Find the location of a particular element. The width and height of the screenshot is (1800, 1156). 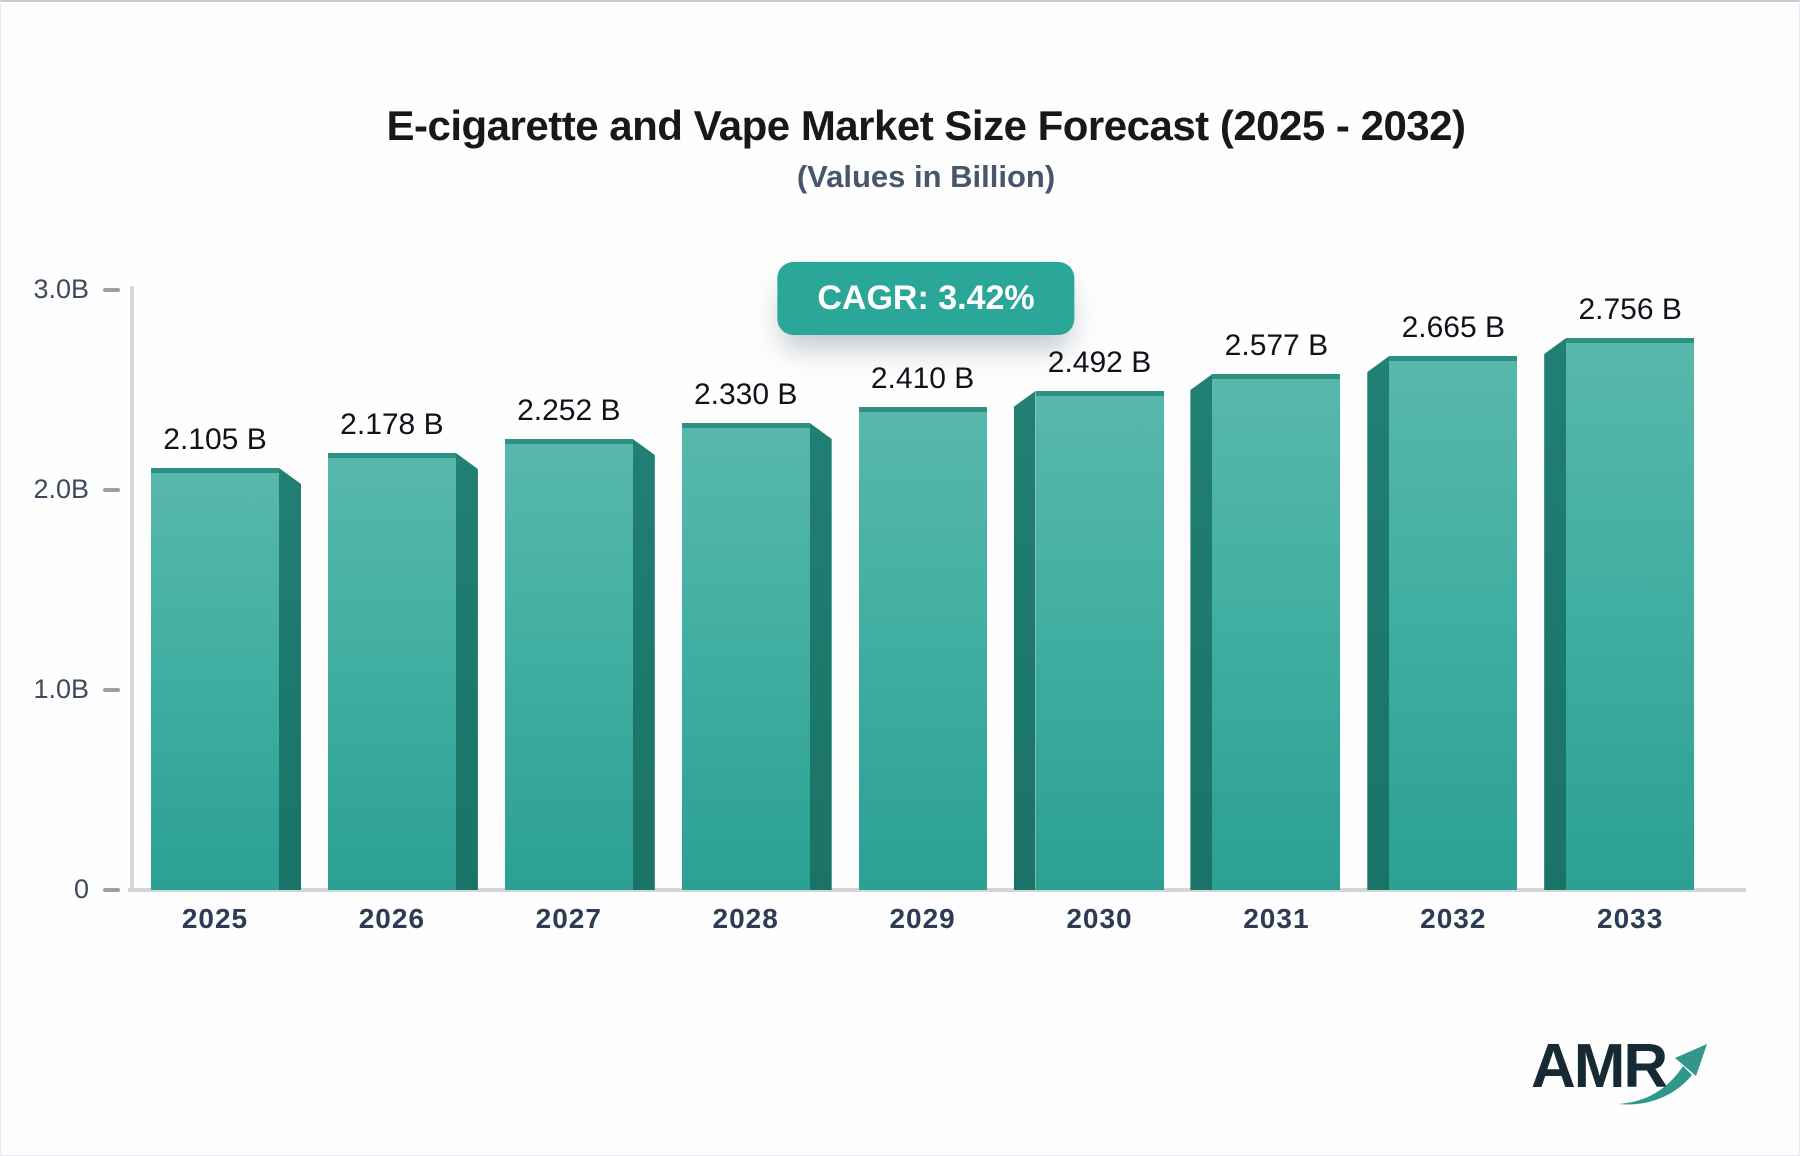

x-axis-label-2033: 2033 is located at coordinates (1630, 918).